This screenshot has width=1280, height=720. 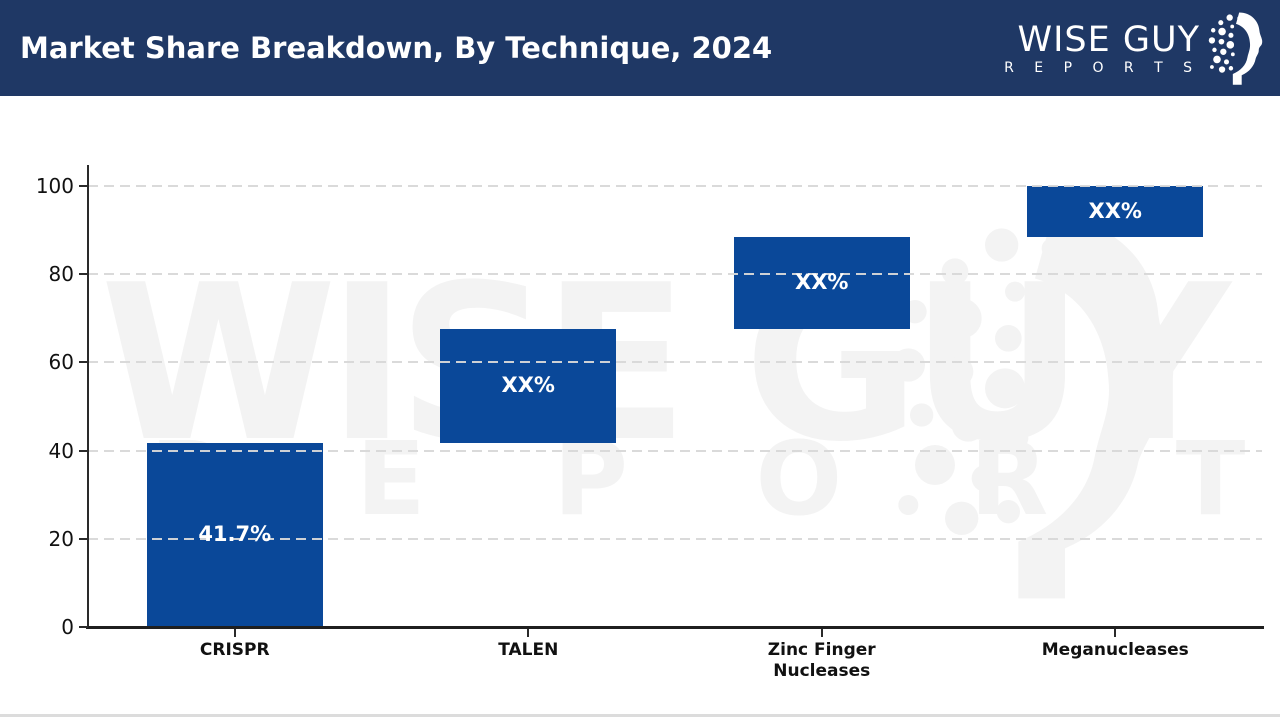 I want to click on y-tick-label-60: 60, so click(x=61, y=362).